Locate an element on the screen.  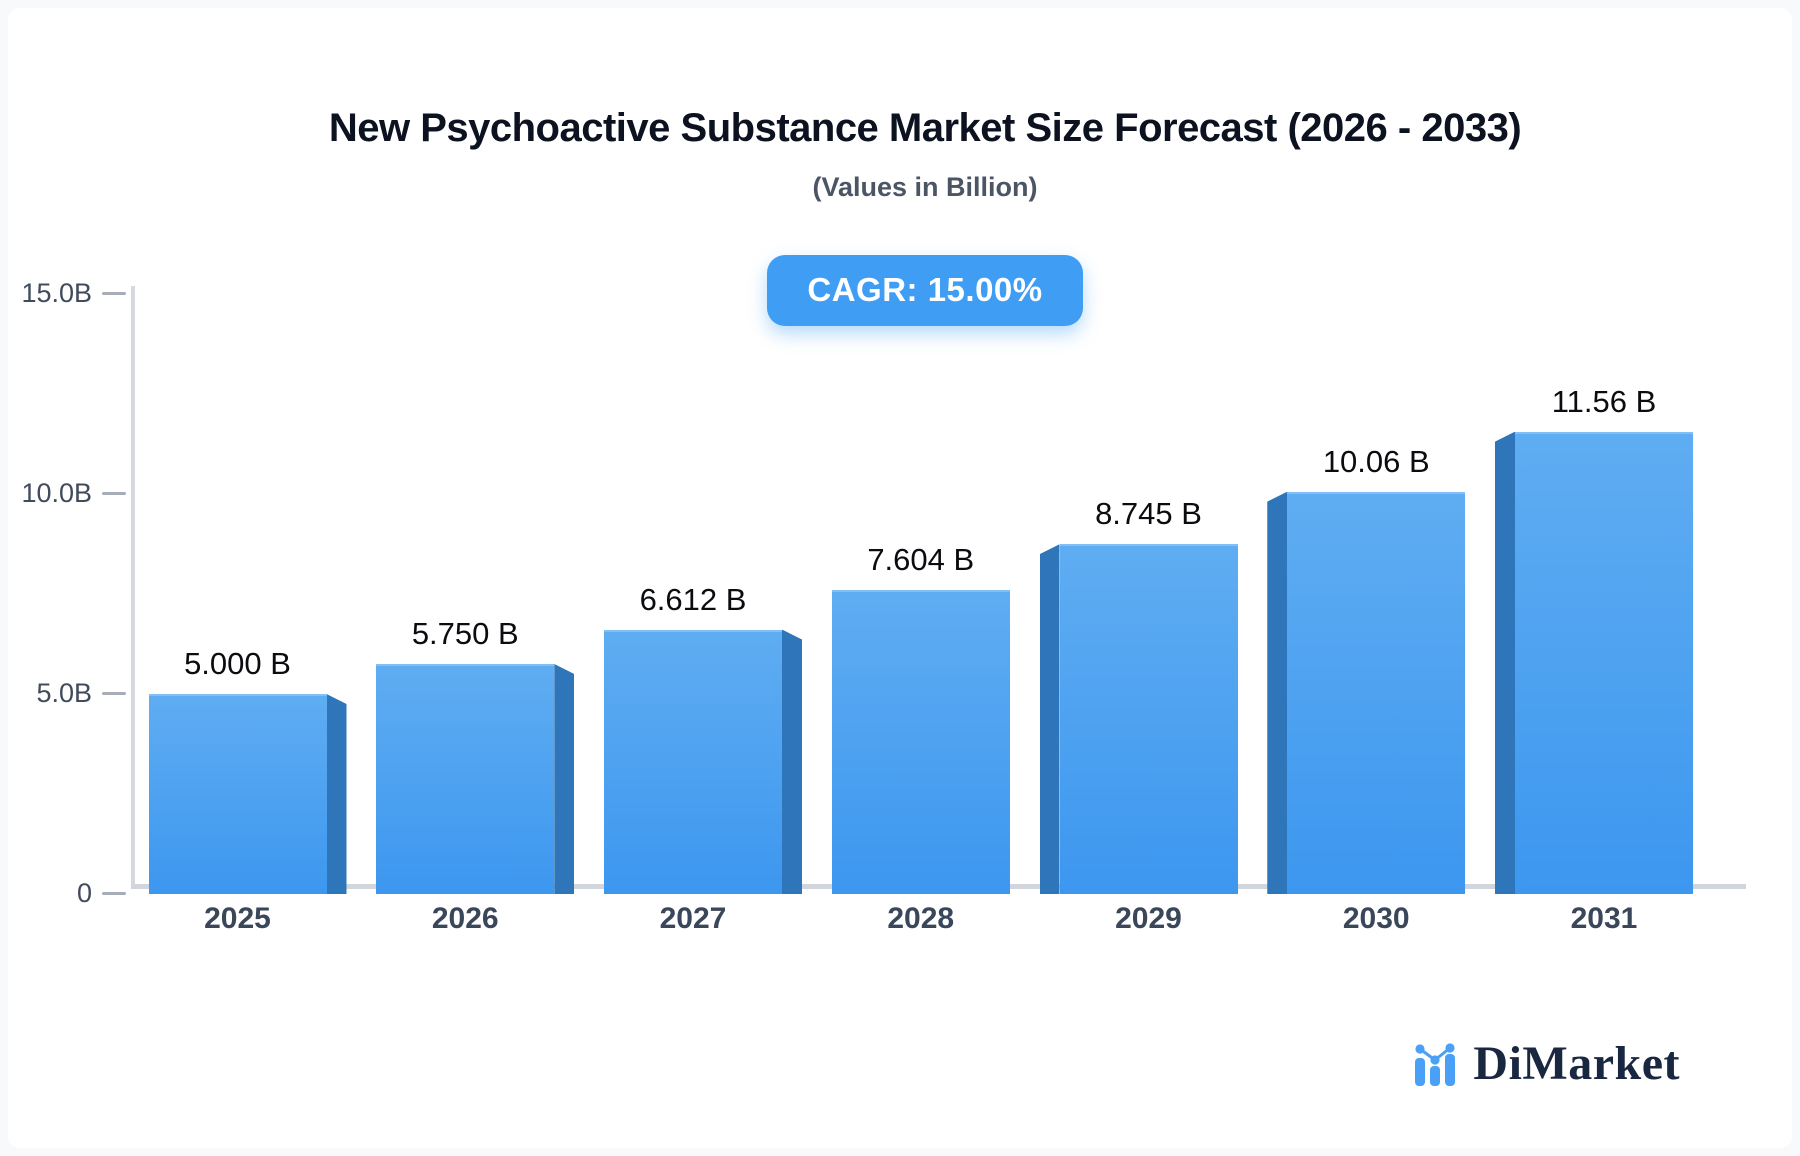
y-tick-label: 0 is located at coordinates (84, 893).